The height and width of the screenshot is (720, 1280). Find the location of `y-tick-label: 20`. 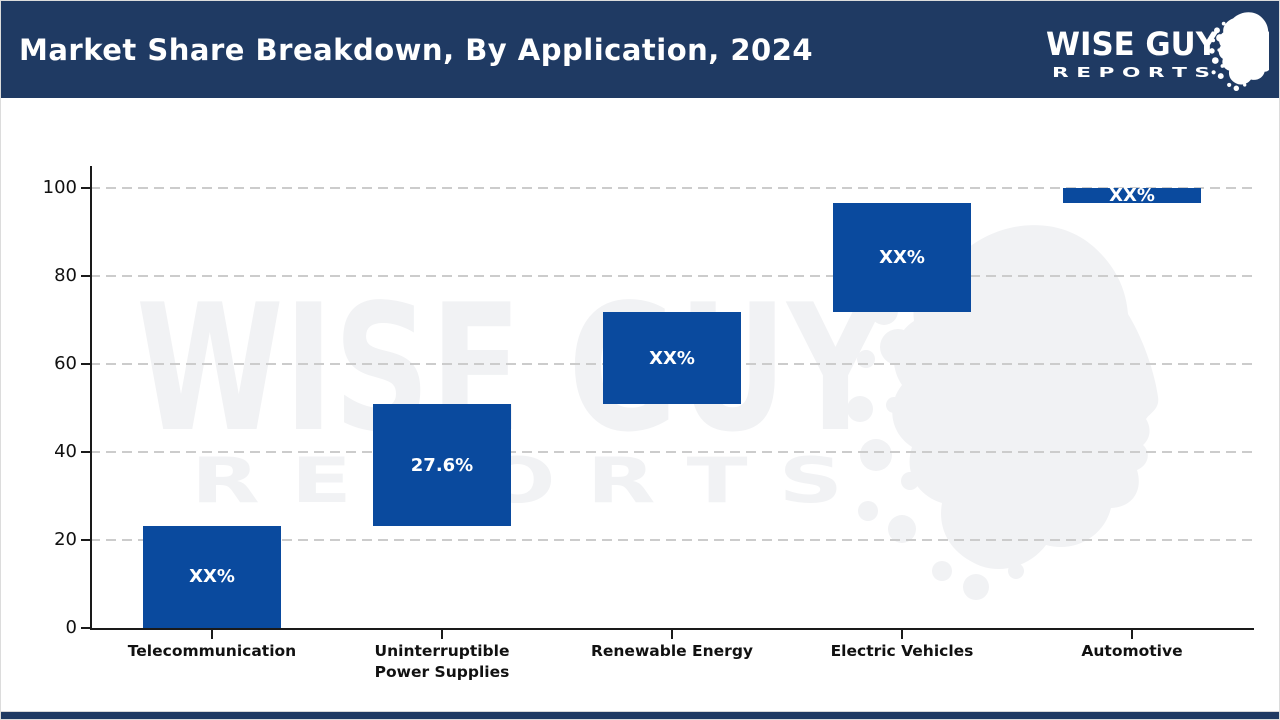

y-tick-label: 20 is located at coordinates (65, 539).